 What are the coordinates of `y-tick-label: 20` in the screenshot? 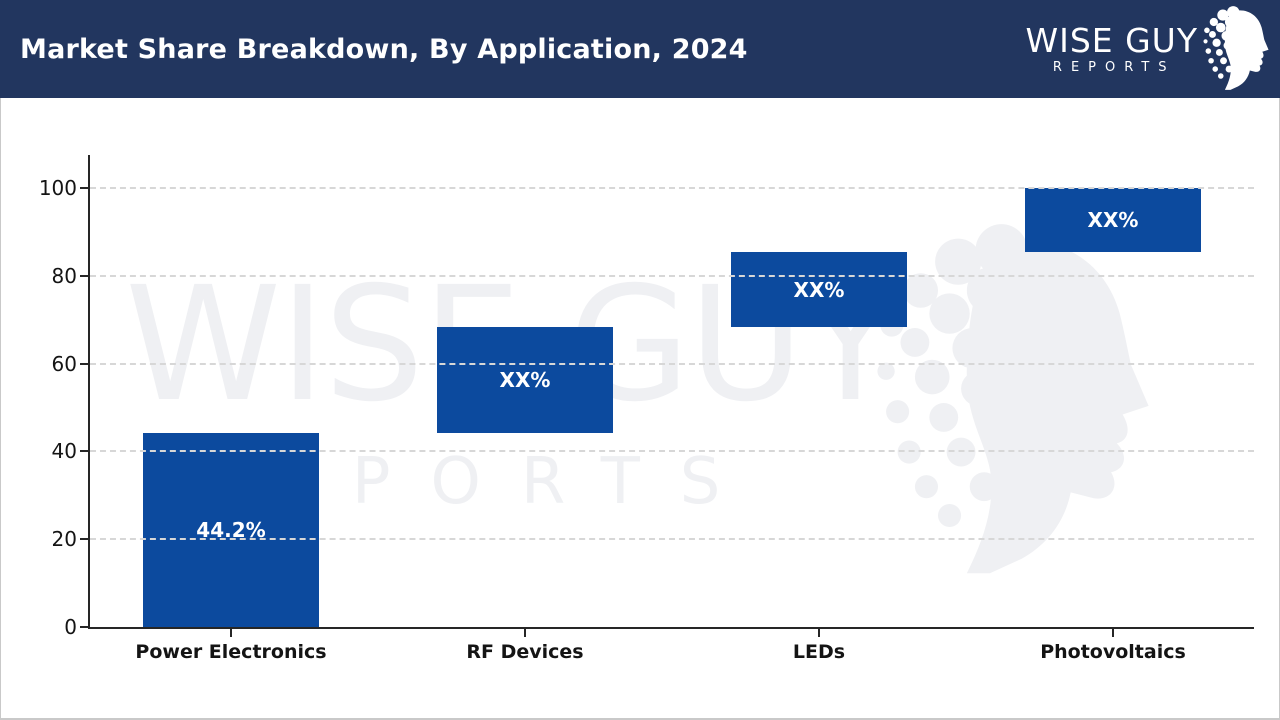 It's located at (64, 539).